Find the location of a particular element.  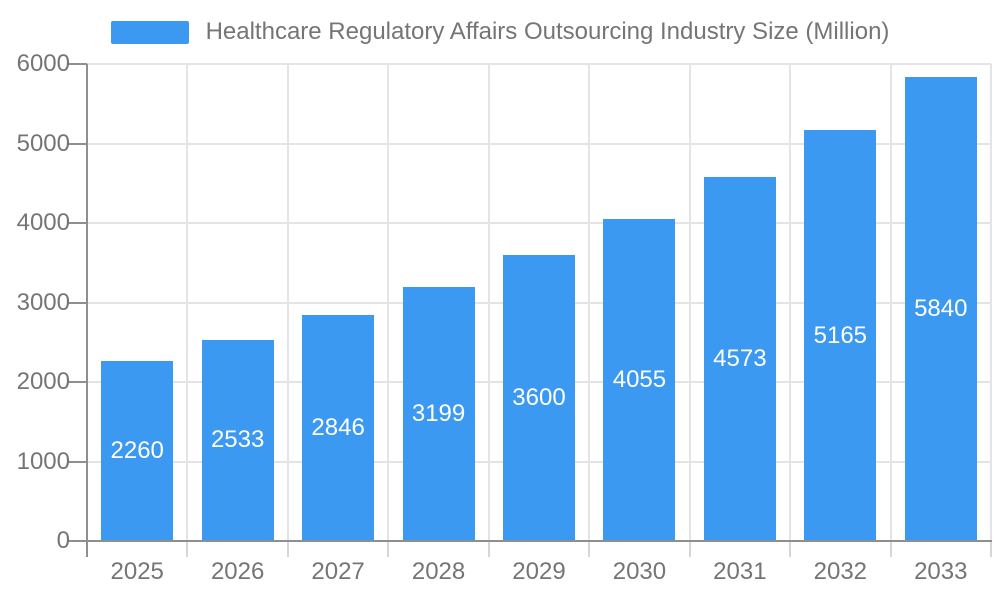

bar-value-label: 4055 is located at coordinates (639, 379).